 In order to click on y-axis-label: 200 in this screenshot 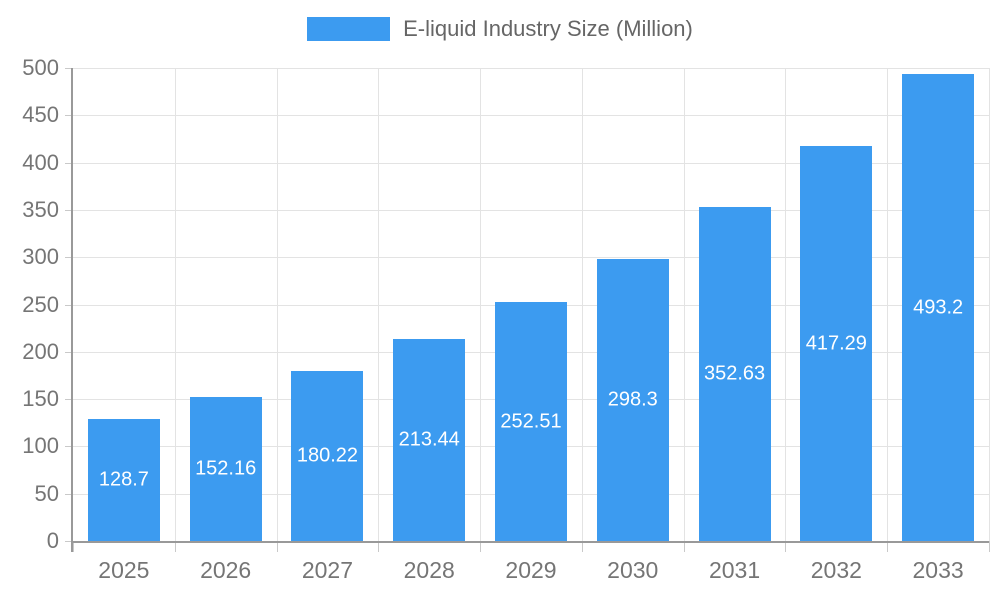, I will do `click(40, 351)`.